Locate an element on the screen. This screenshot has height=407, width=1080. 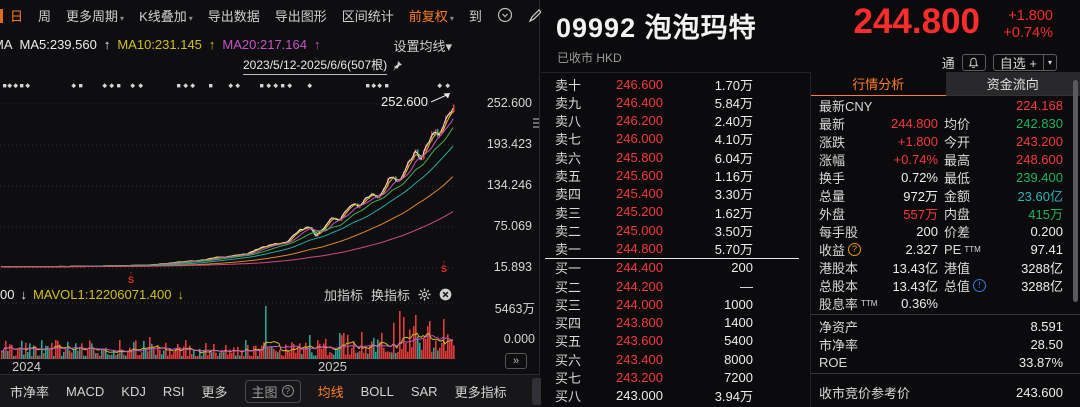
order-book-row-sell: 卖二 245.000 3.50万 is located at coordinates (675, 230).